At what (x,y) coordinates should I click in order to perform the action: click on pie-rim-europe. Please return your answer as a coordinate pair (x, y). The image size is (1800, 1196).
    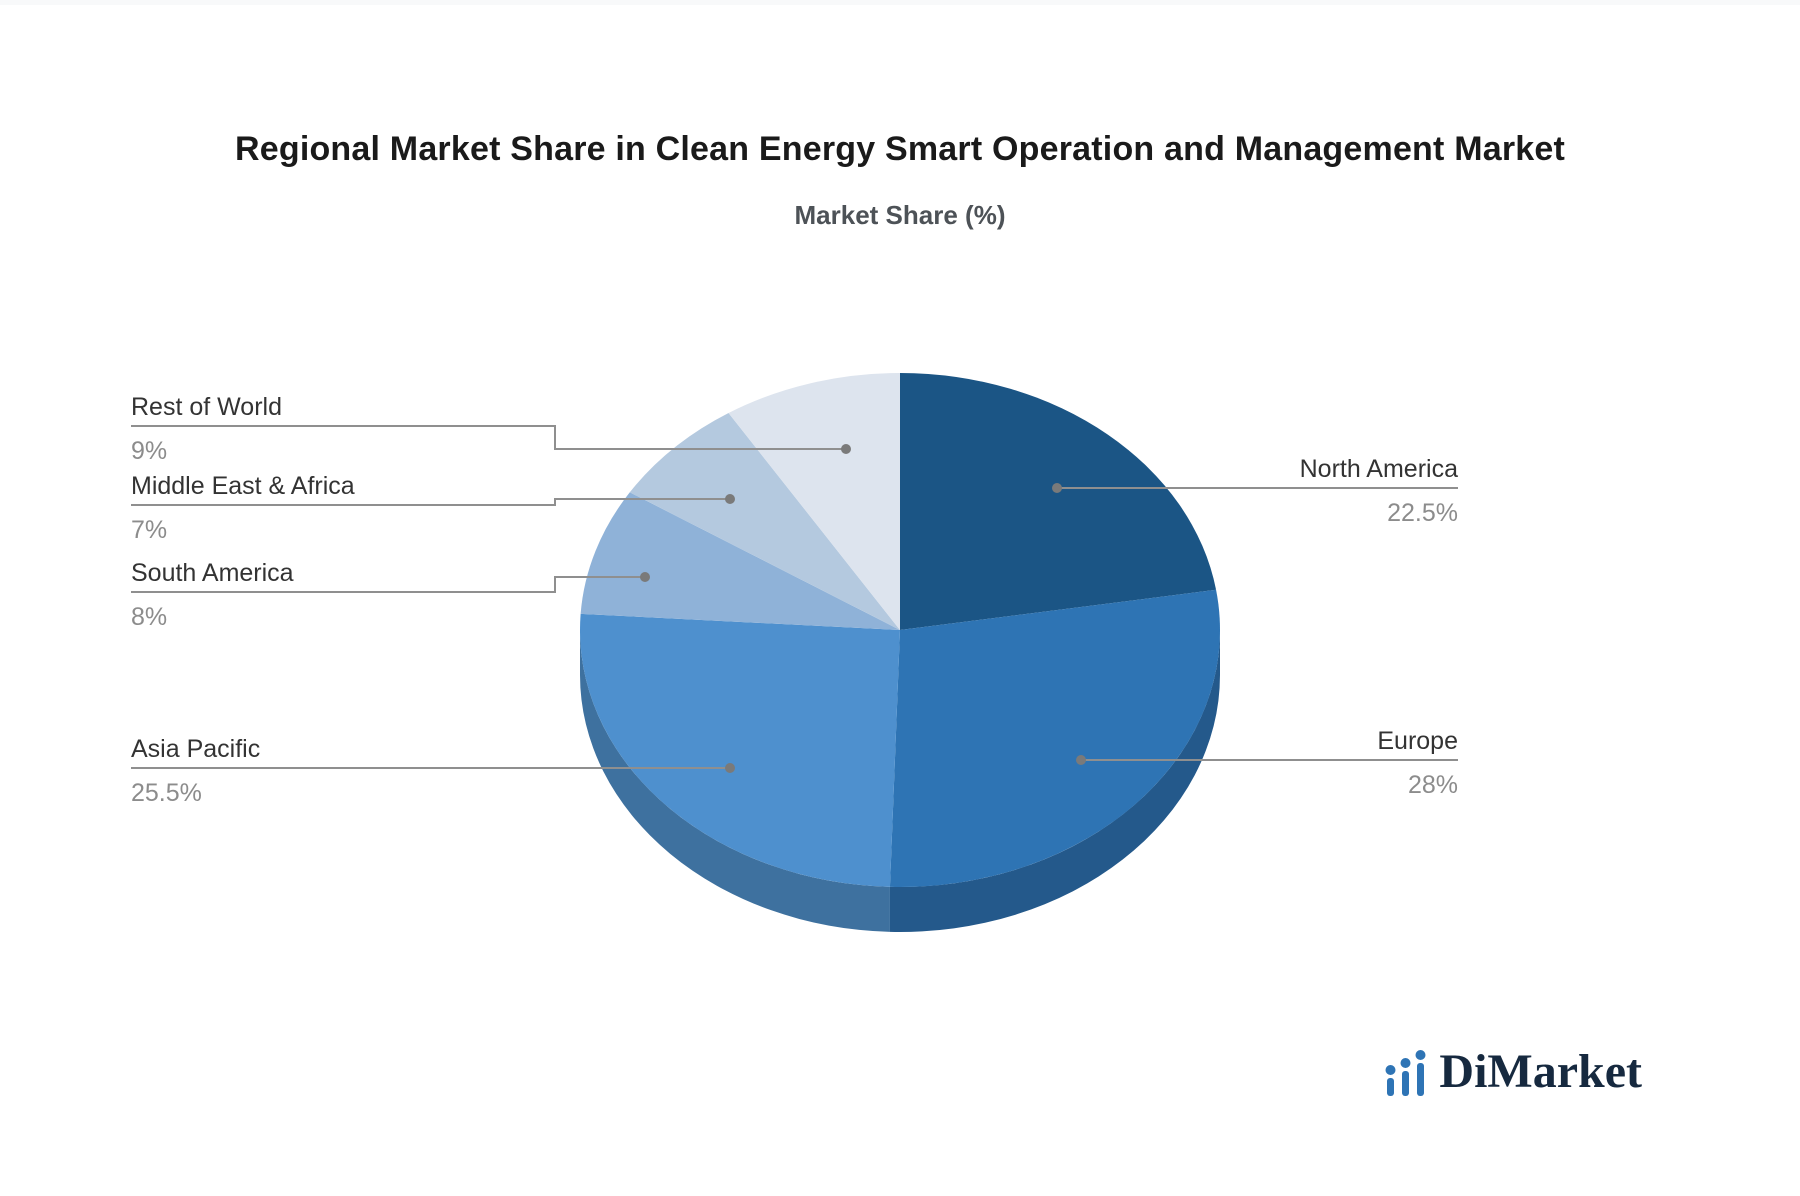
    Looking at the image, I should click on (1054, 781).